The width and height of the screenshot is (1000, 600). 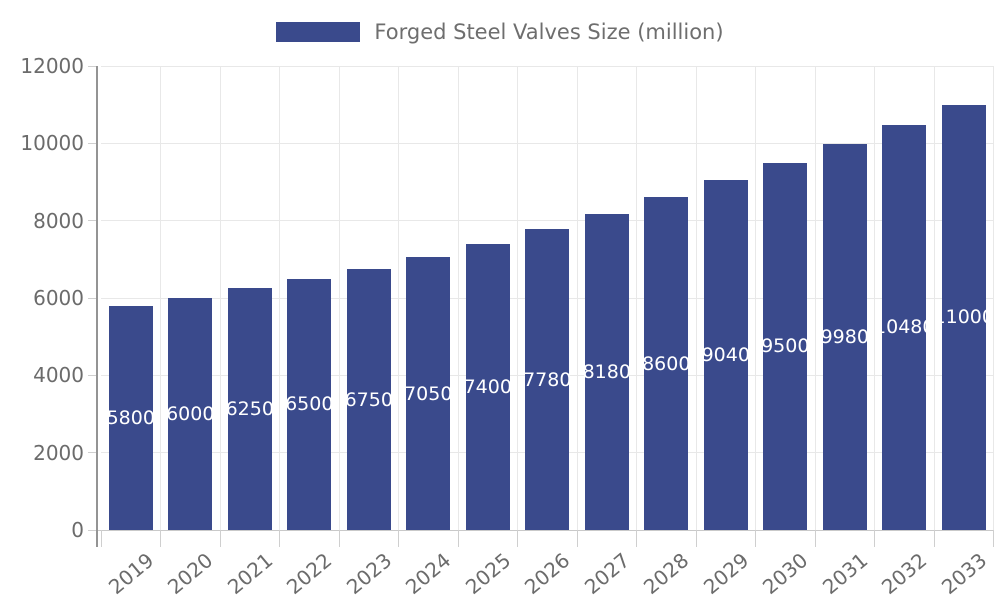 What do you see at coordinates (52, 143) in the screenshot?
I see `y-tick-label: 10000` at bounding box center [52, 143].